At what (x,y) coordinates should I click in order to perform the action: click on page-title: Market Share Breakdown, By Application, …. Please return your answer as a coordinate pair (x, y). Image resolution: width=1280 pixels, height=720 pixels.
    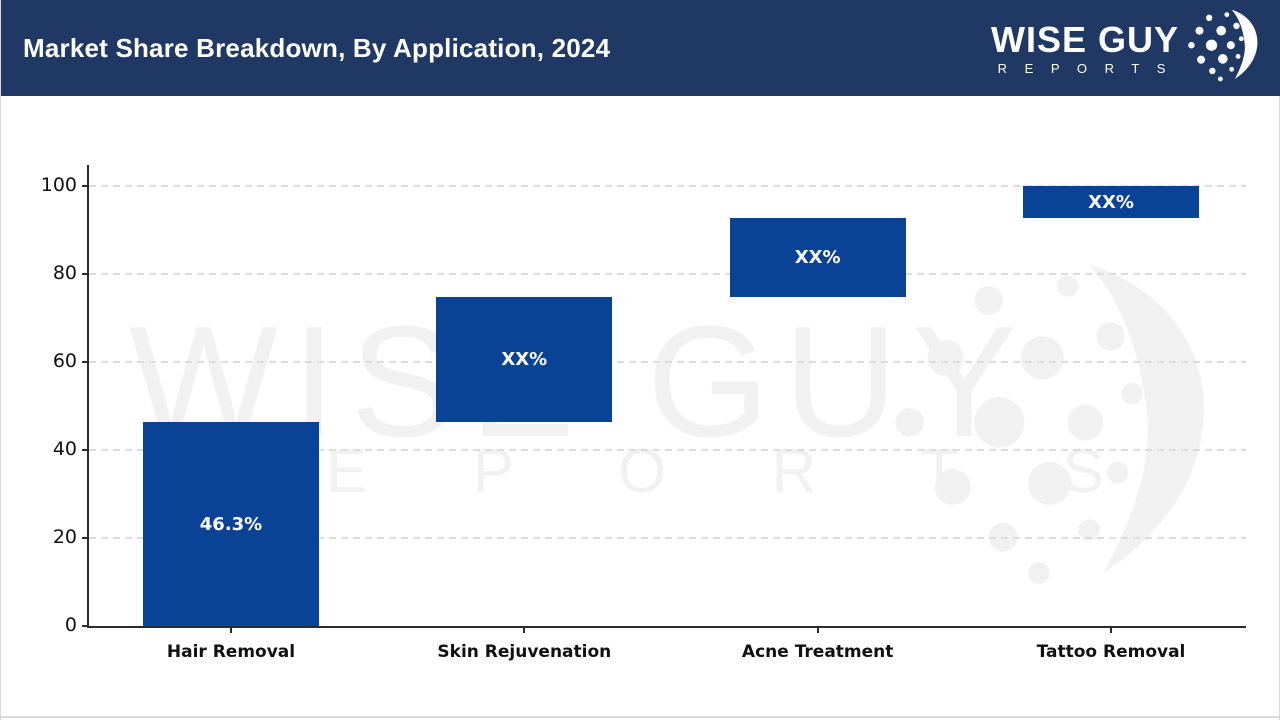
    Looking at the image, I should click on (317, 47).